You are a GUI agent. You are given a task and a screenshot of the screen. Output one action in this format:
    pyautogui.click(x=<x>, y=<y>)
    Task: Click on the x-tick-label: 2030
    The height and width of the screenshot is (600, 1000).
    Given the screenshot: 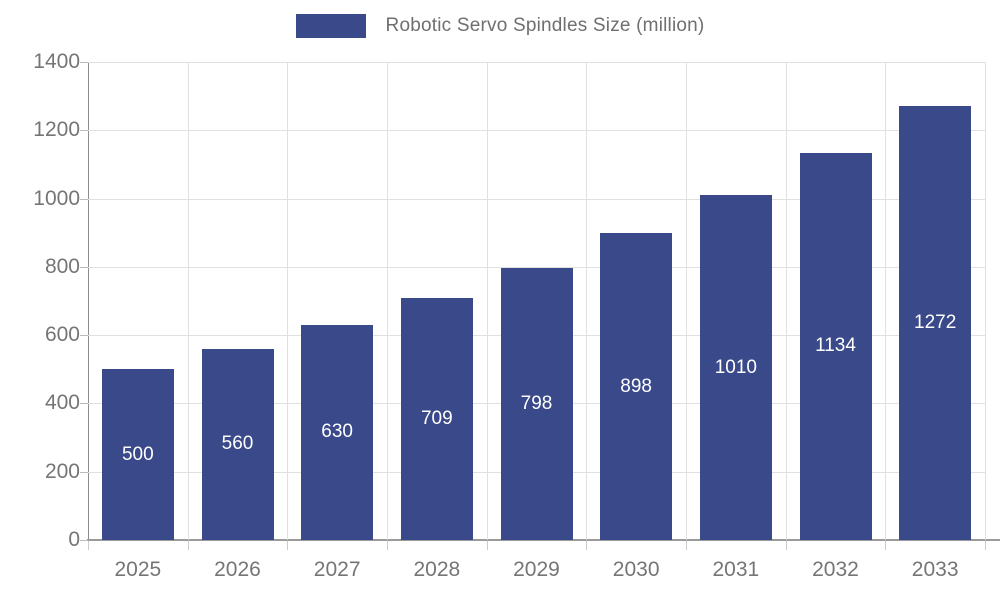 What is the action you would take?
    pyautogui.click(x=636, y=569)
    